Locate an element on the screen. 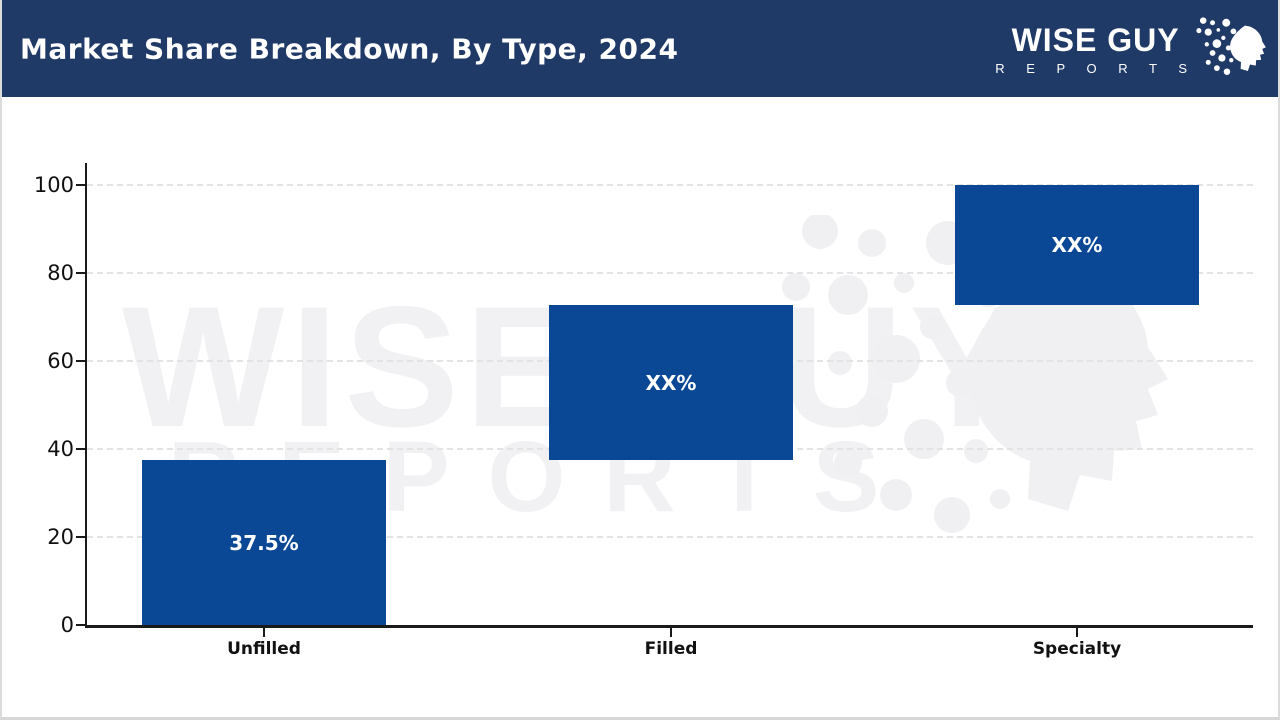 The image size is (1280, 720). logo-text: WISE GUY R E P O R T S is located at coordinates (1095, 49).